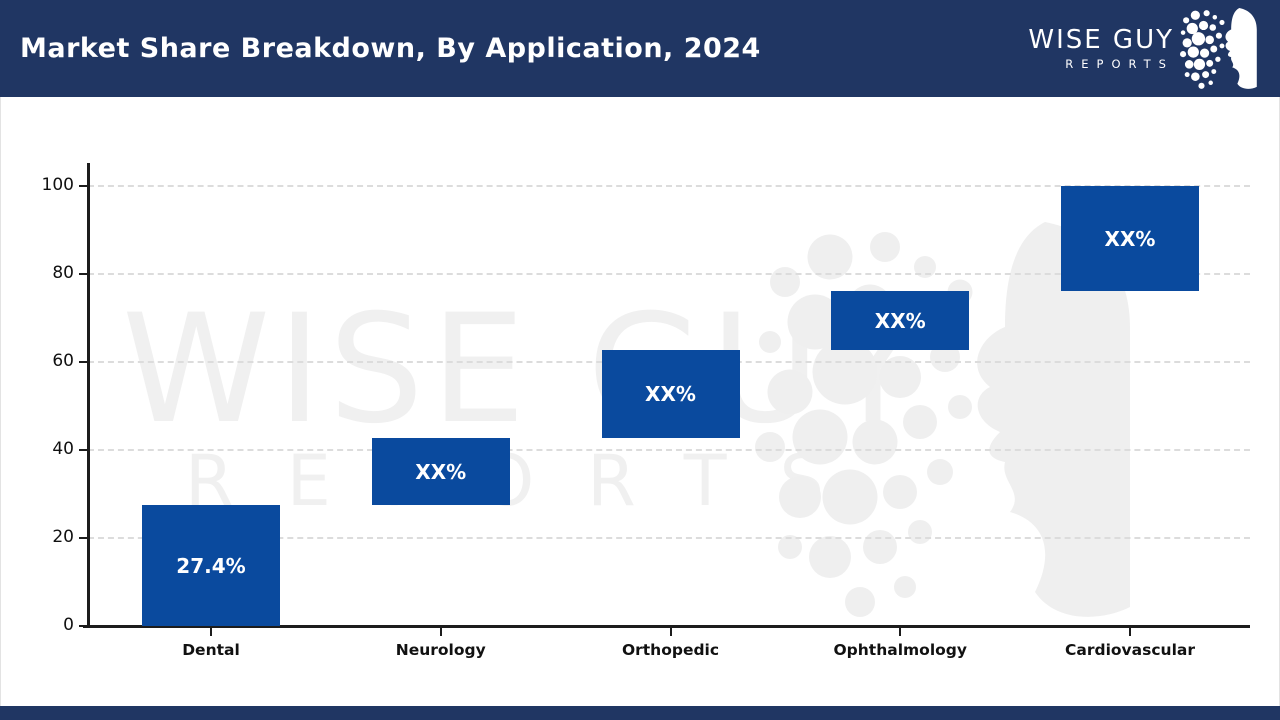 Image resolution: width=1280 pixels, height=720 pixels. I want to click on x-tick-cardiovascular, so click(1130, 631).